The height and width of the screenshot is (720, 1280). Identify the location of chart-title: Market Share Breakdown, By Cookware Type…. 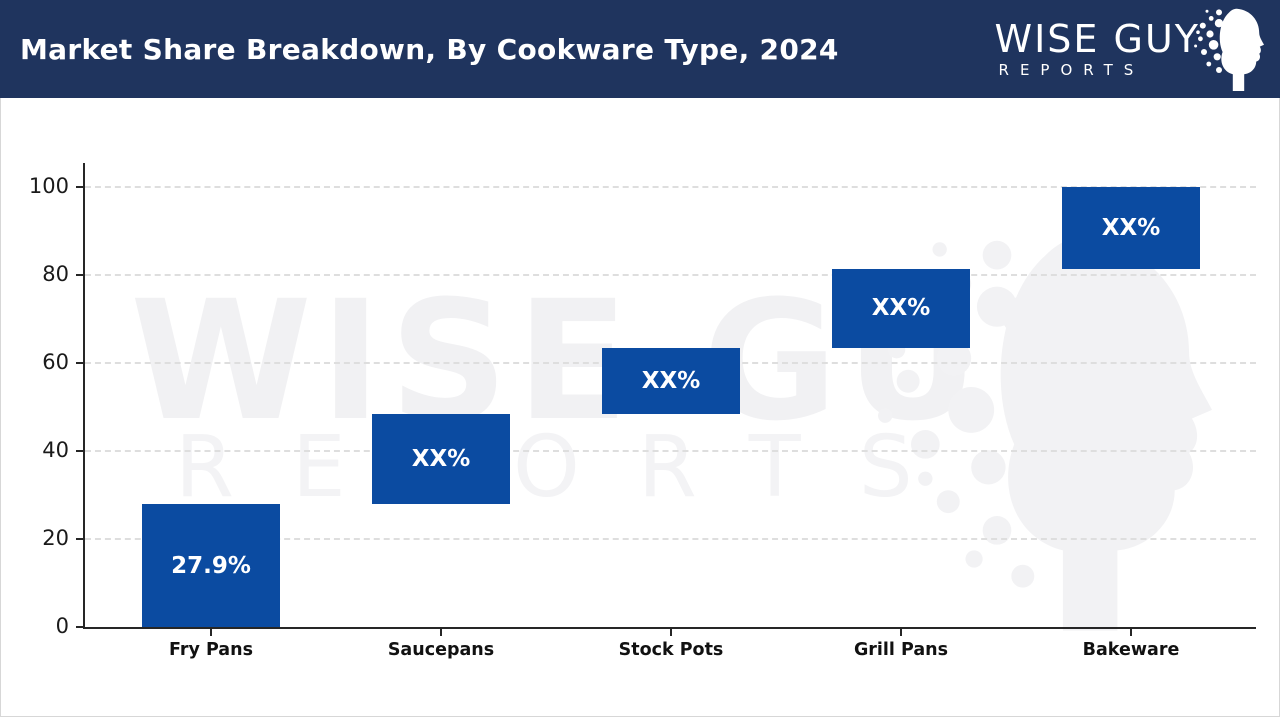
(429, 49).